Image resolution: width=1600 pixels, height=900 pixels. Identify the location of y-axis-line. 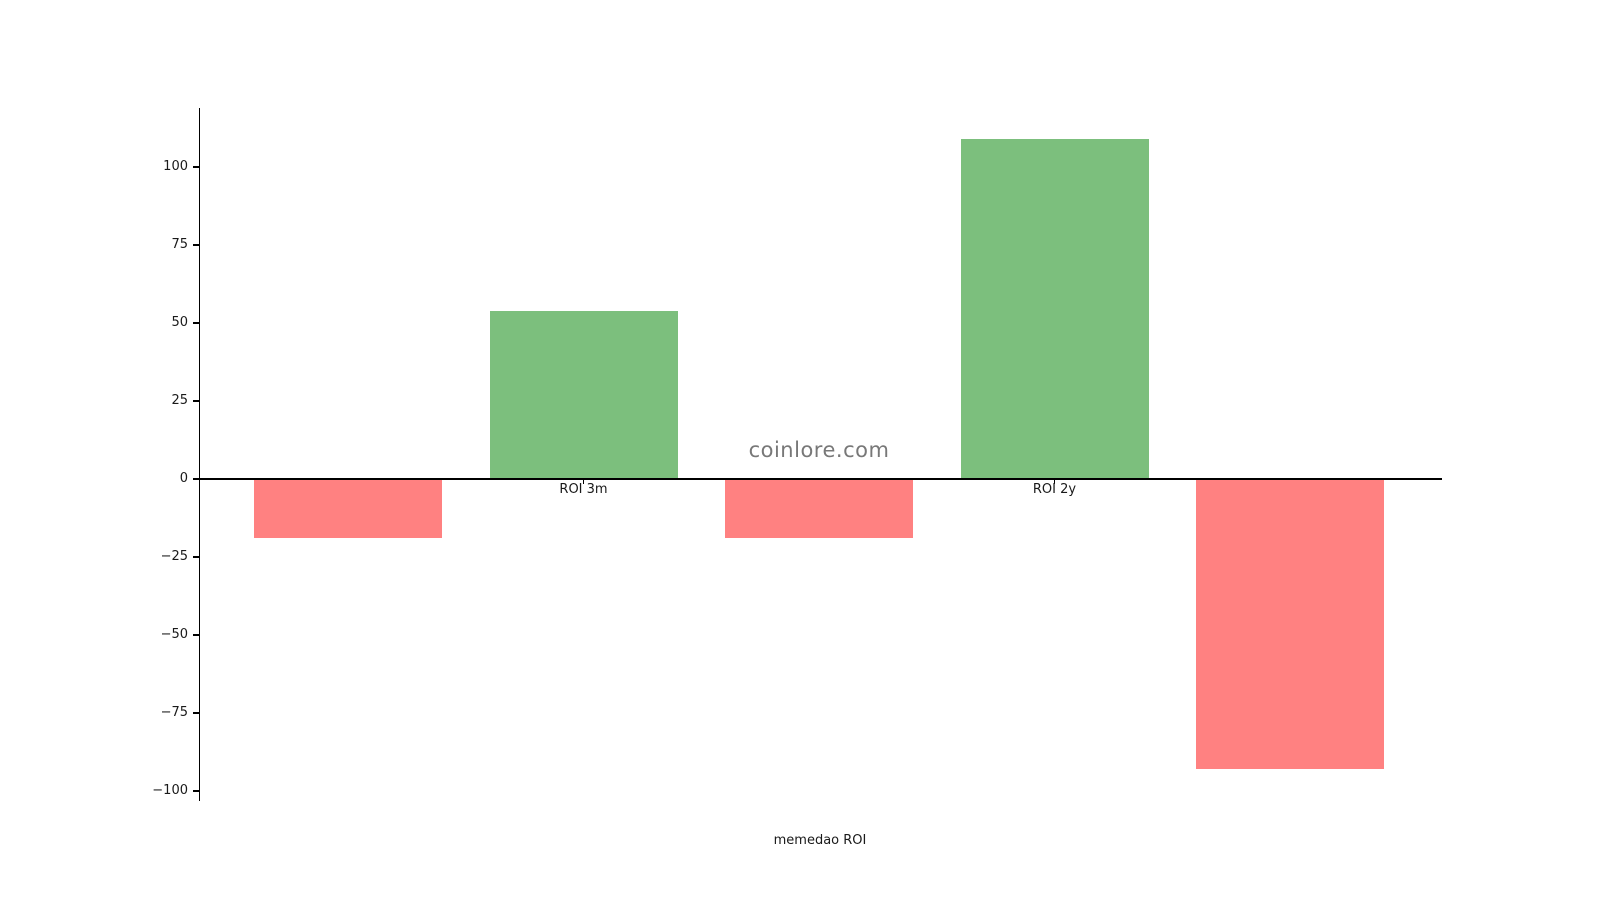
(199, 454).